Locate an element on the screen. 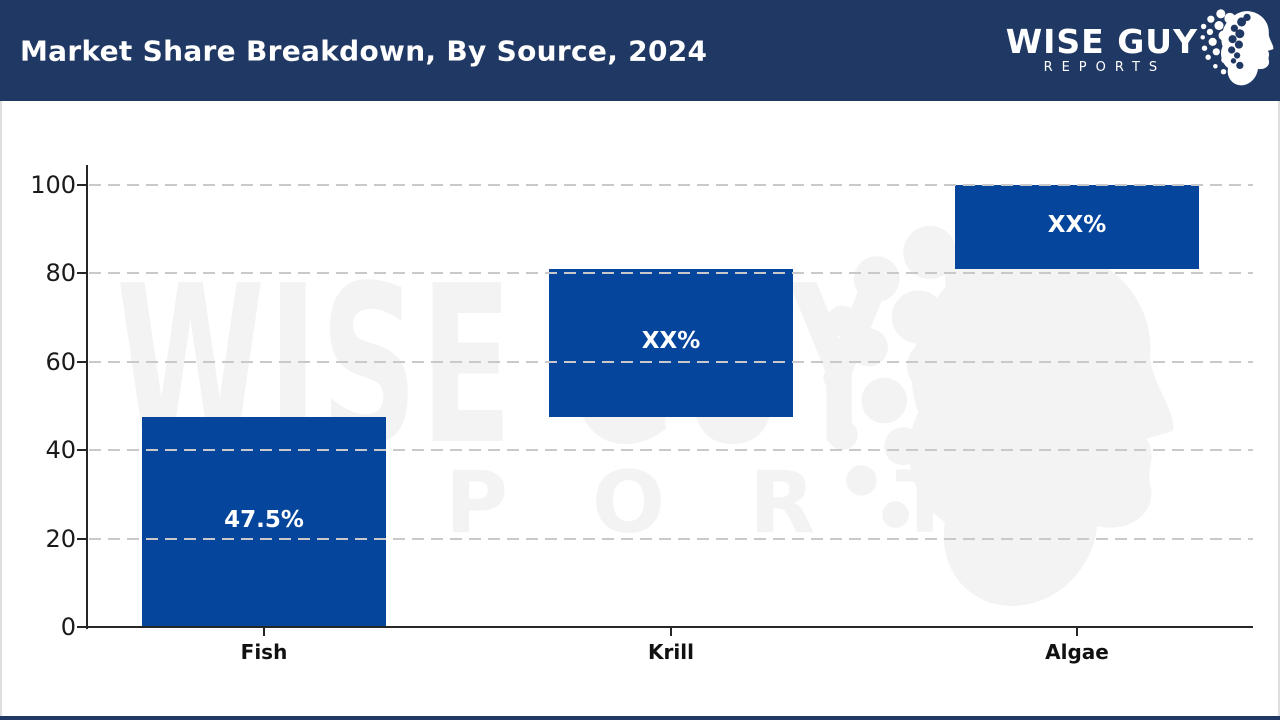 The image size is (1280, 720). y-tick-label: 100 is located at coordinates (53, 185).